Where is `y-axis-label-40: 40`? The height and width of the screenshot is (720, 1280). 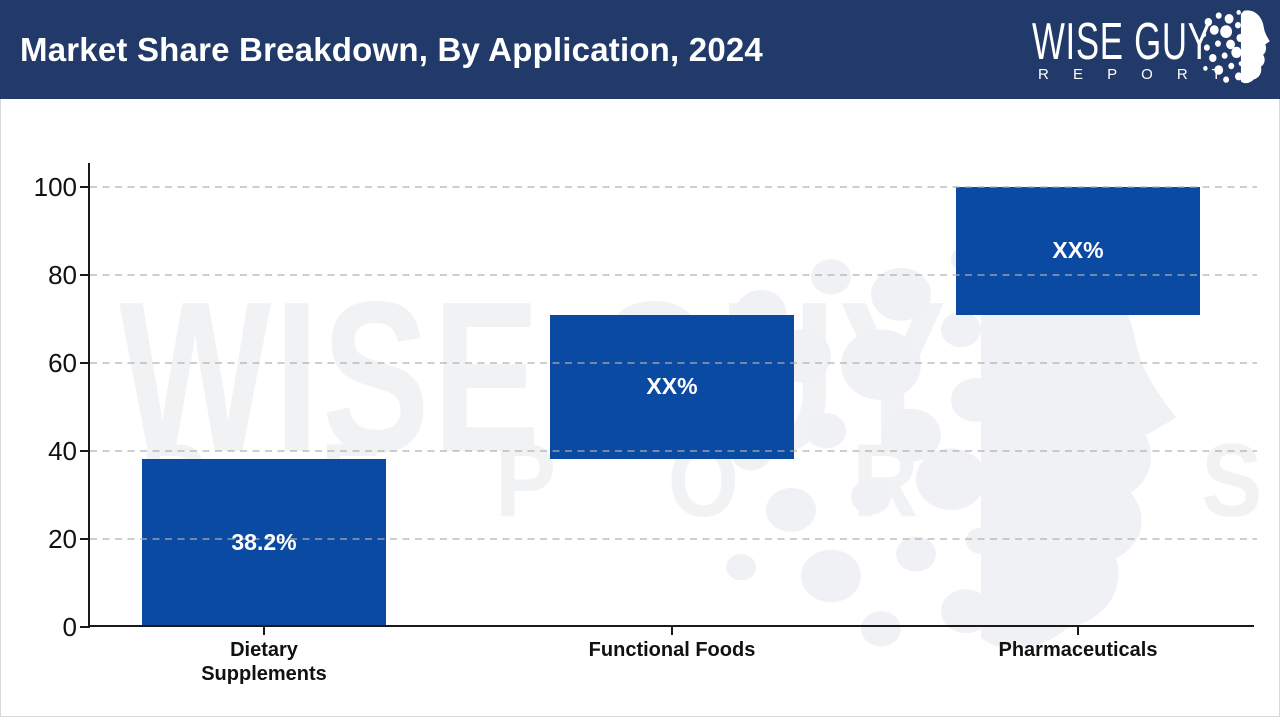 y-axis-label-40: 40 is located at coordinates (62, 451).